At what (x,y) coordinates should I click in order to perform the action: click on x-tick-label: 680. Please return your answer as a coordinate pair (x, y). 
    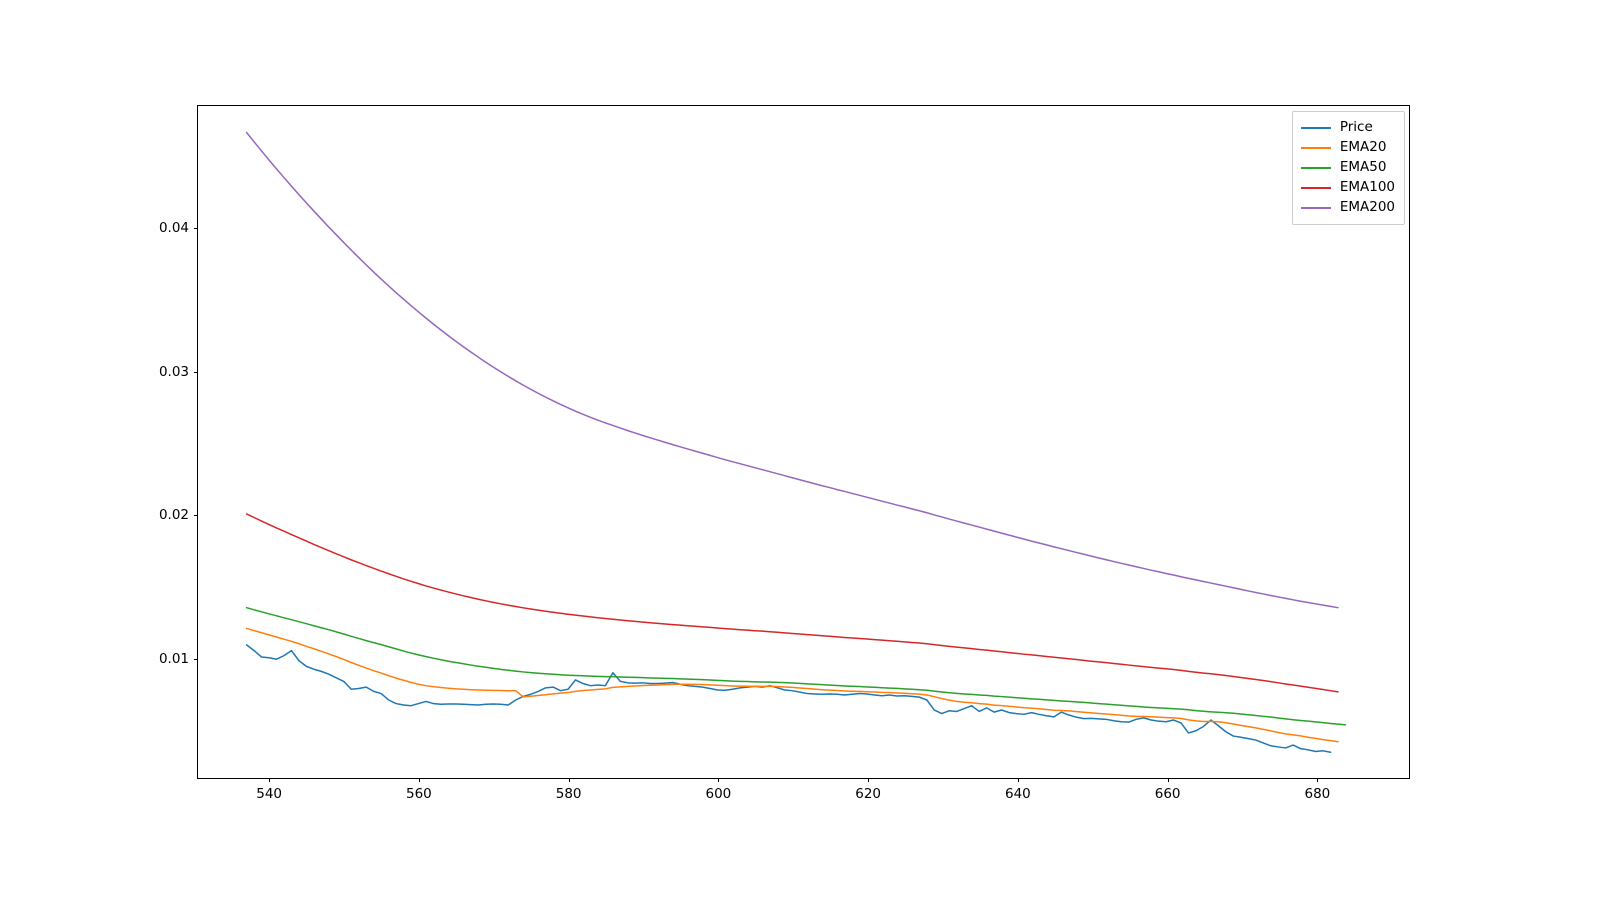
    Looking at the image, I should click on (1317, 794).